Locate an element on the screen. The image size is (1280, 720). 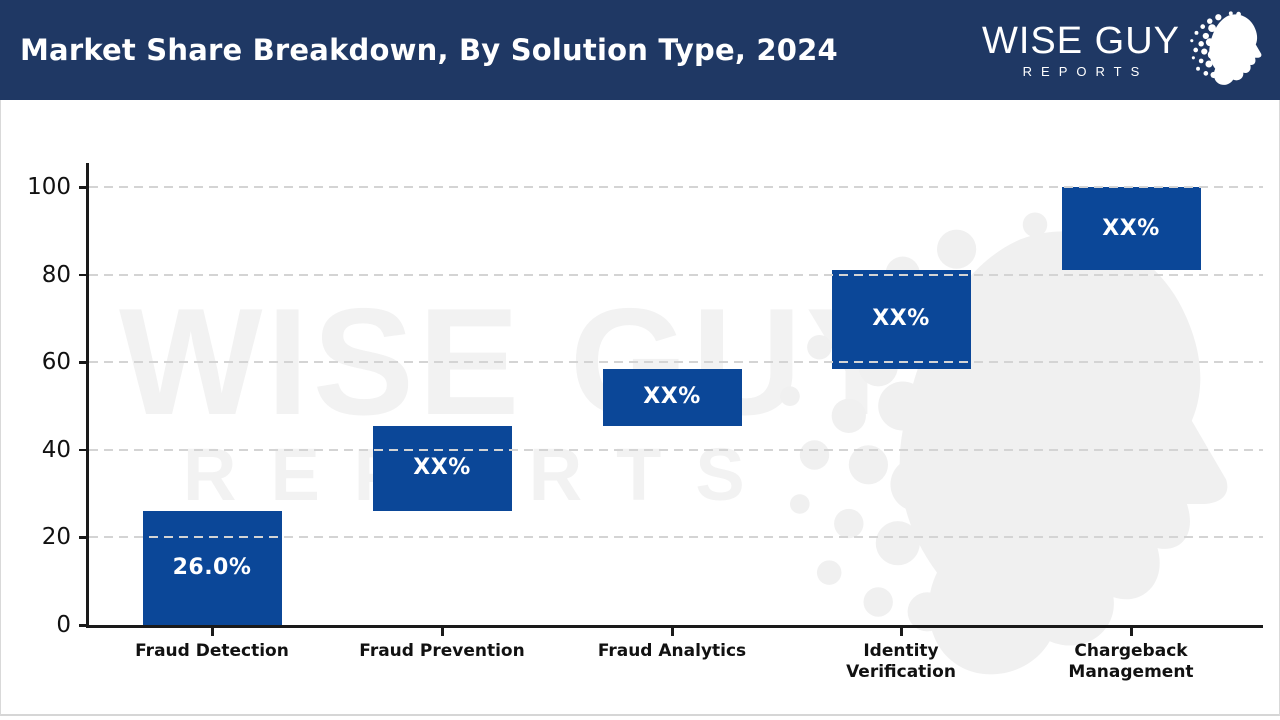
y-tick-label: 80 is located at coordinates (56, 274).